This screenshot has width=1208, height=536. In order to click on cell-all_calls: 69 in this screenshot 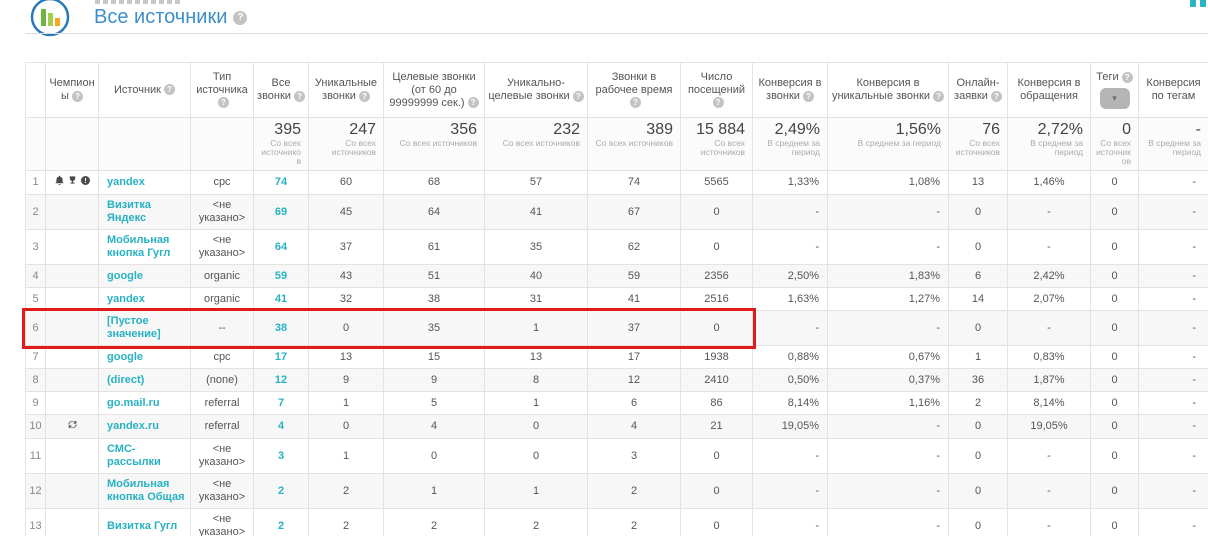, I will do `click(281, 212)`.